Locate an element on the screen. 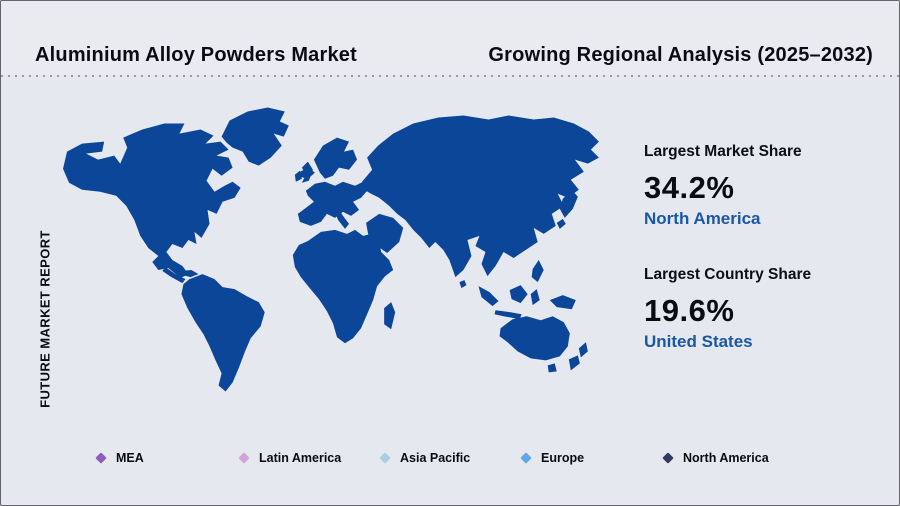 This screenshot has height=506, width=900. stat-value: 34.2% is located at coordinates (689, 188).